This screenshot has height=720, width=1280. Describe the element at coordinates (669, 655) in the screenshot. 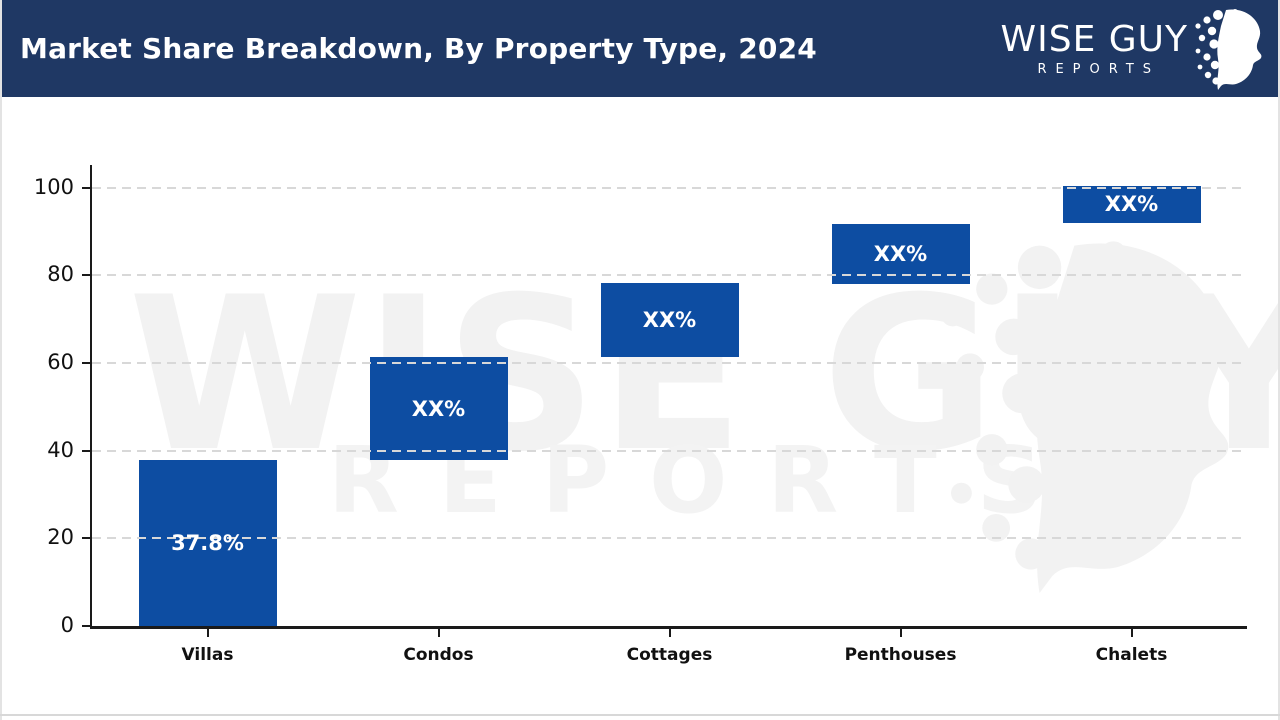

I see `x-category-label-cottages: Cottages` at that location.